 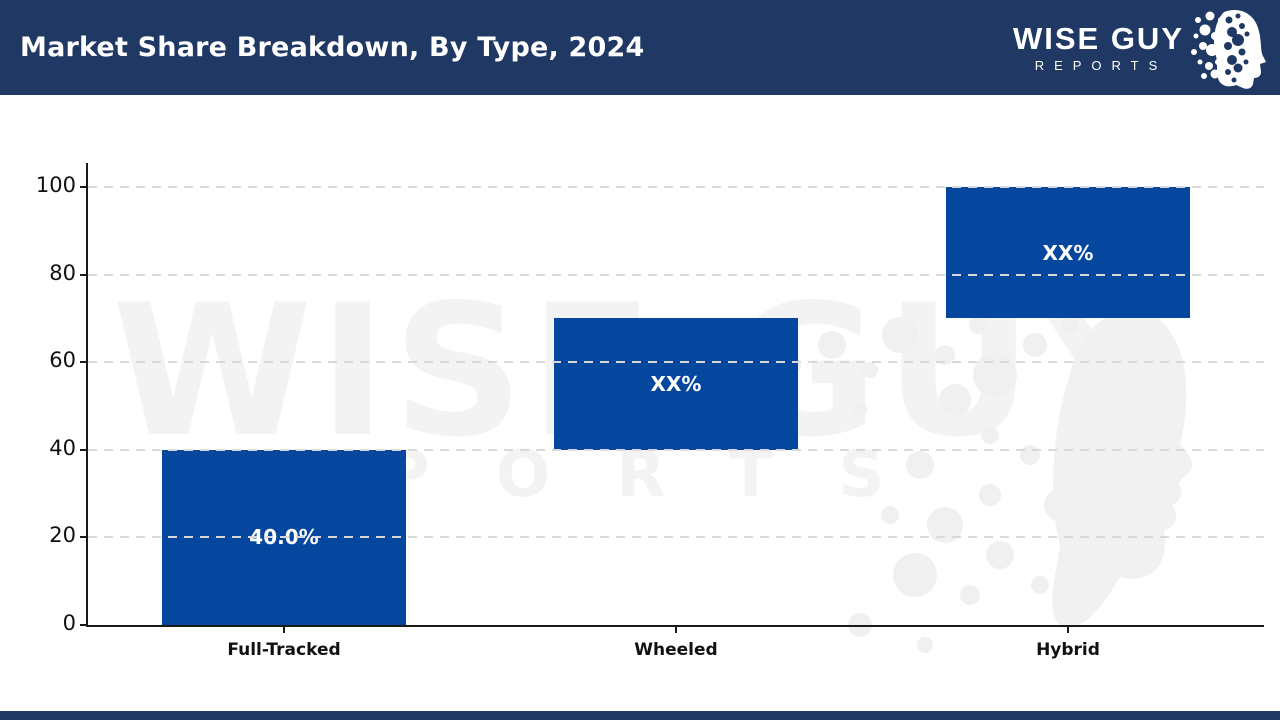 I want to click on chart-title: Market Share Breakdown, By Type, 2024, so click(x=332, y=47).